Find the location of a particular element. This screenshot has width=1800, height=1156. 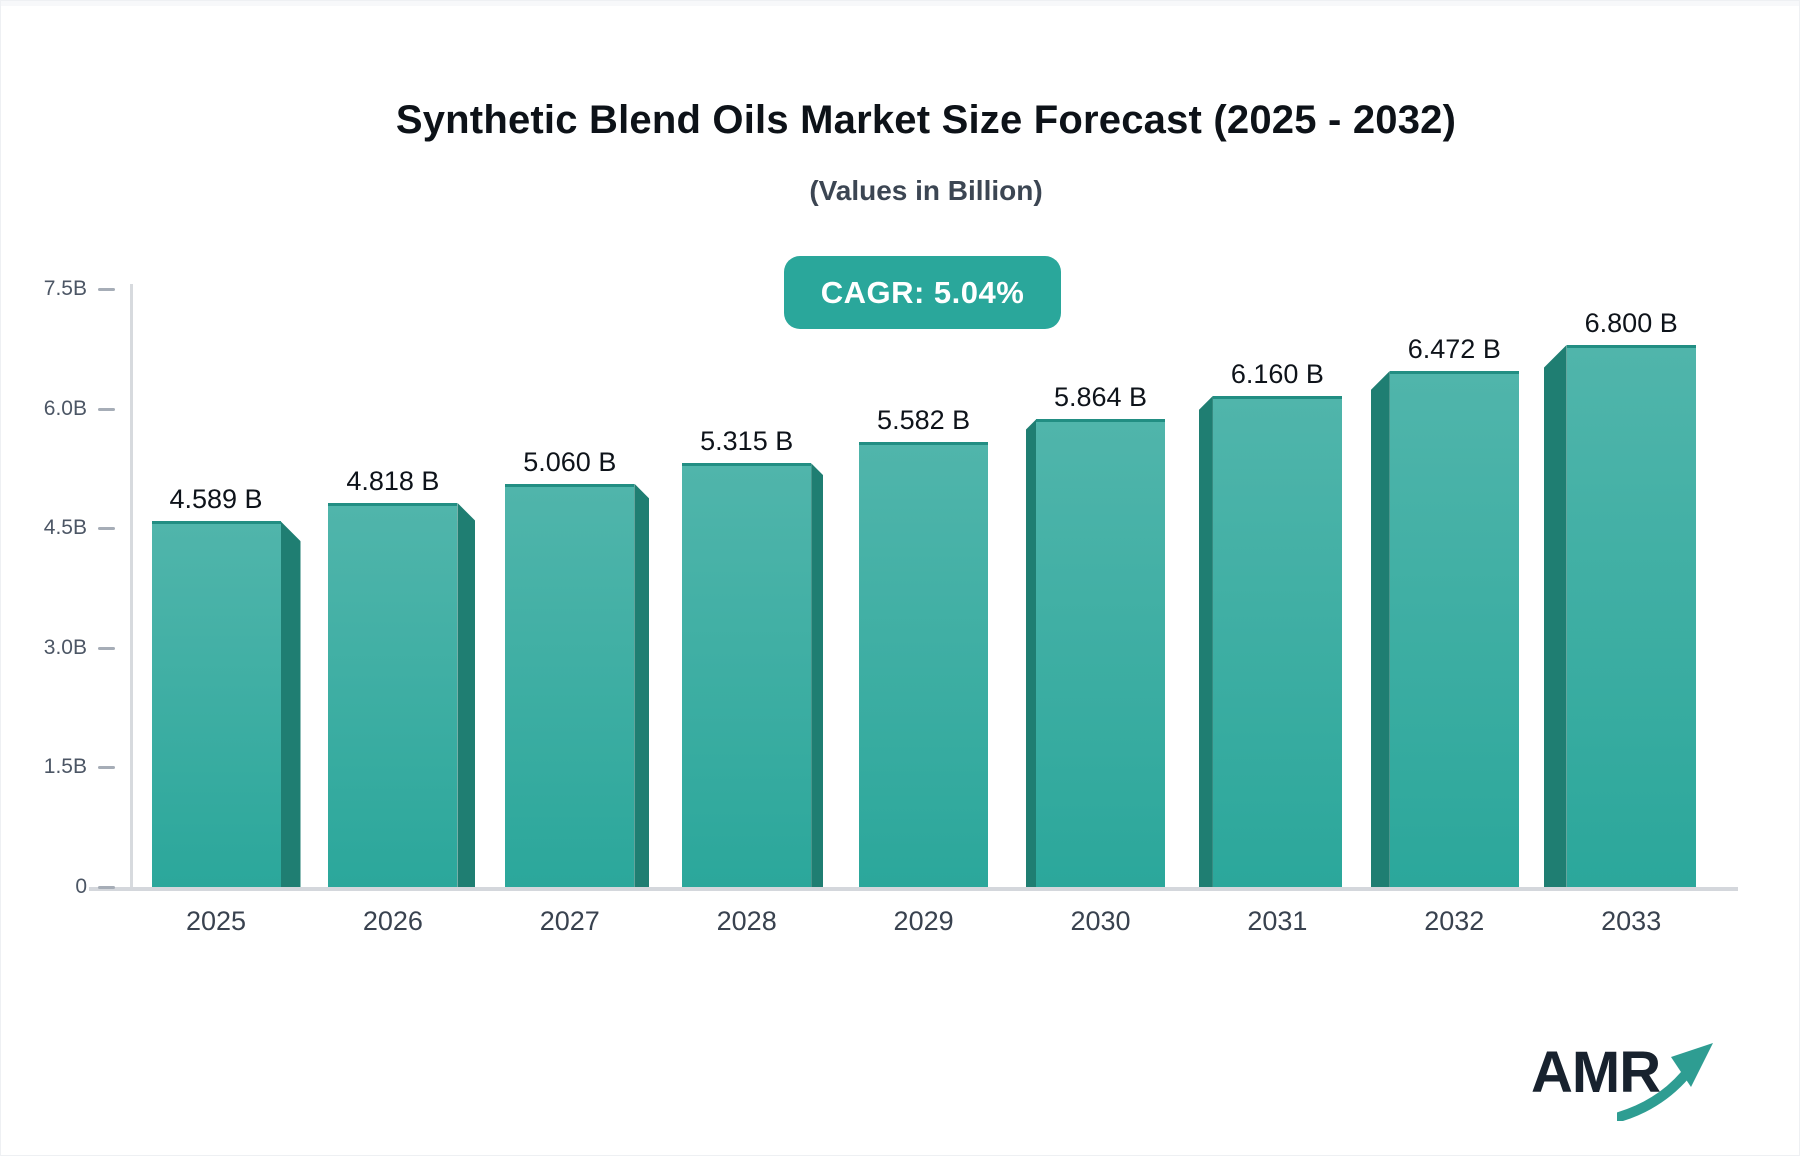

x-axis-category-label: 2026 is located at coordinates (392, 921).